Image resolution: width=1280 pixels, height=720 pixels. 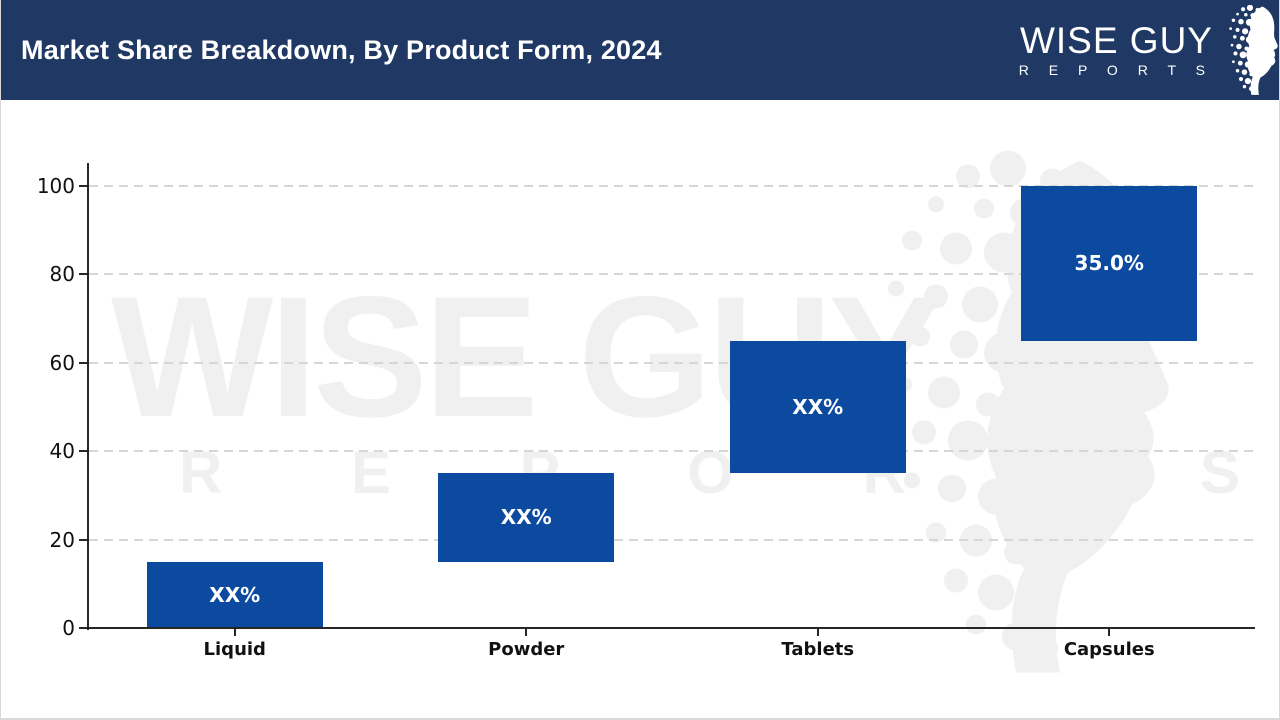 I want to click on bar-powder: XX%, so click(x=526, y=517).